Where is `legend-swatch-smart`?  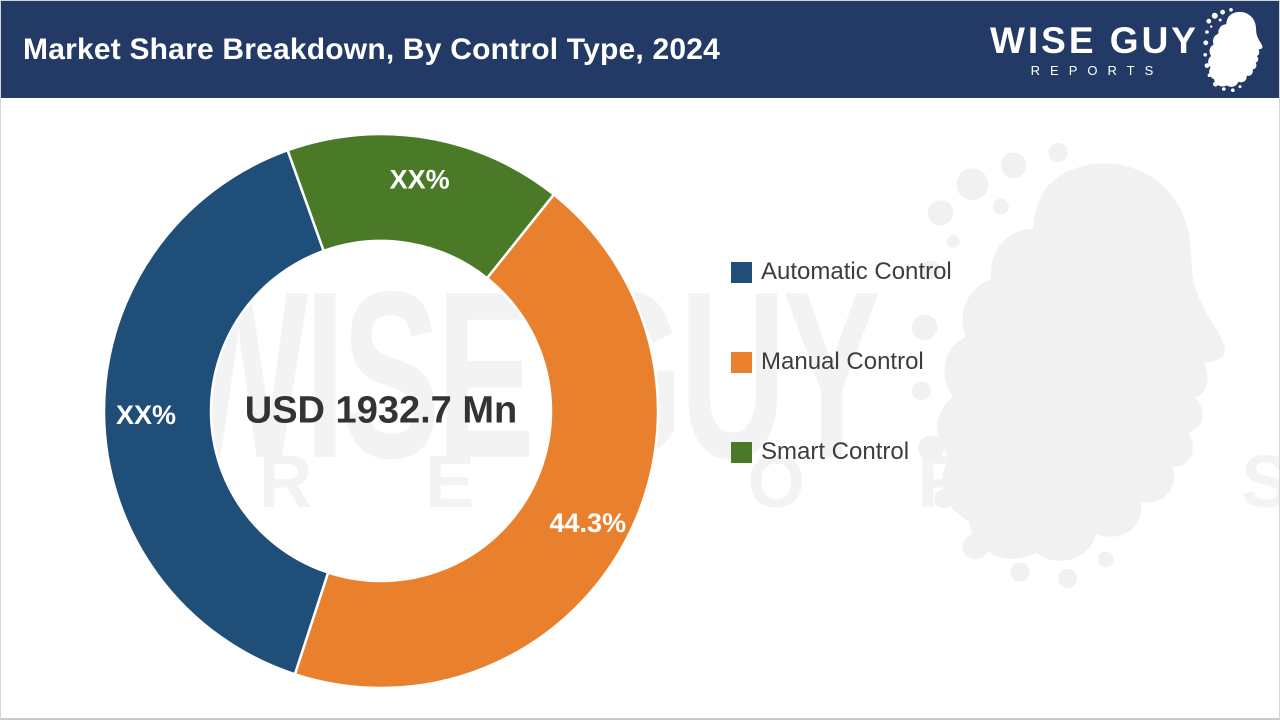 legend-swatch-smart is located at coordinates (741, 452).